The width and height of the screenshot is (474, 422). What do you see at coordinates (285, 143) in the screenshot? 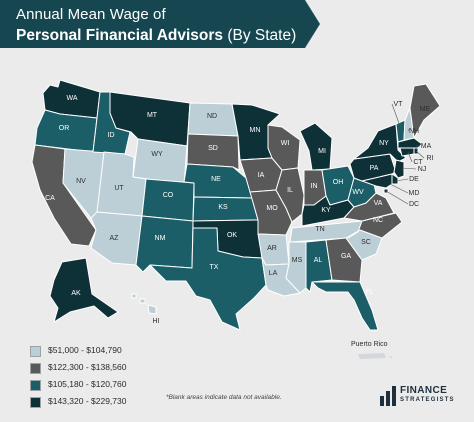
I see `state-label-wi: WI` at bounding box center [285, 143].